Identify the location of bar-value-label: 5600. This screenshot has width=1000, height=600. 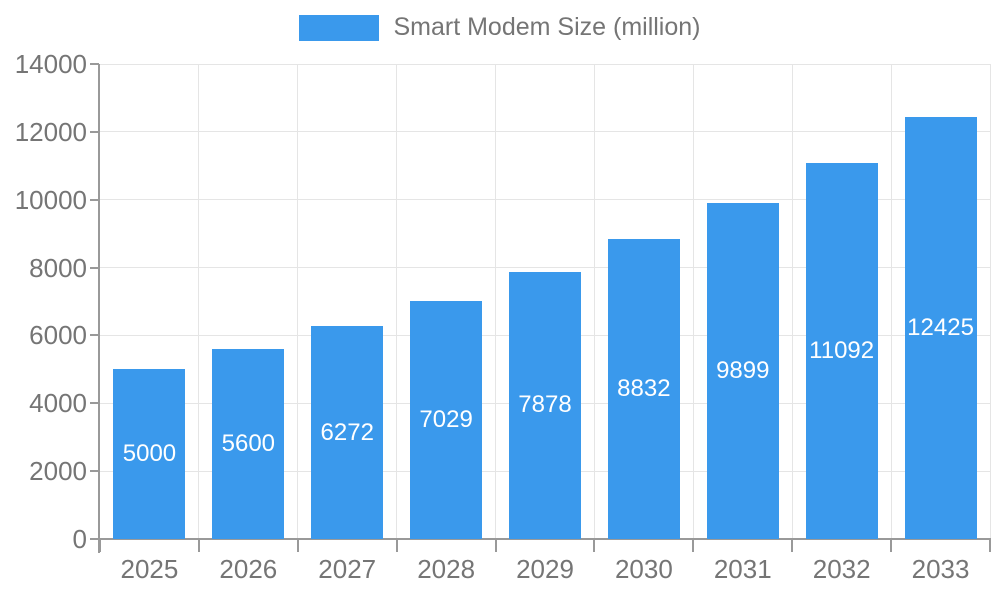
(248, 443).